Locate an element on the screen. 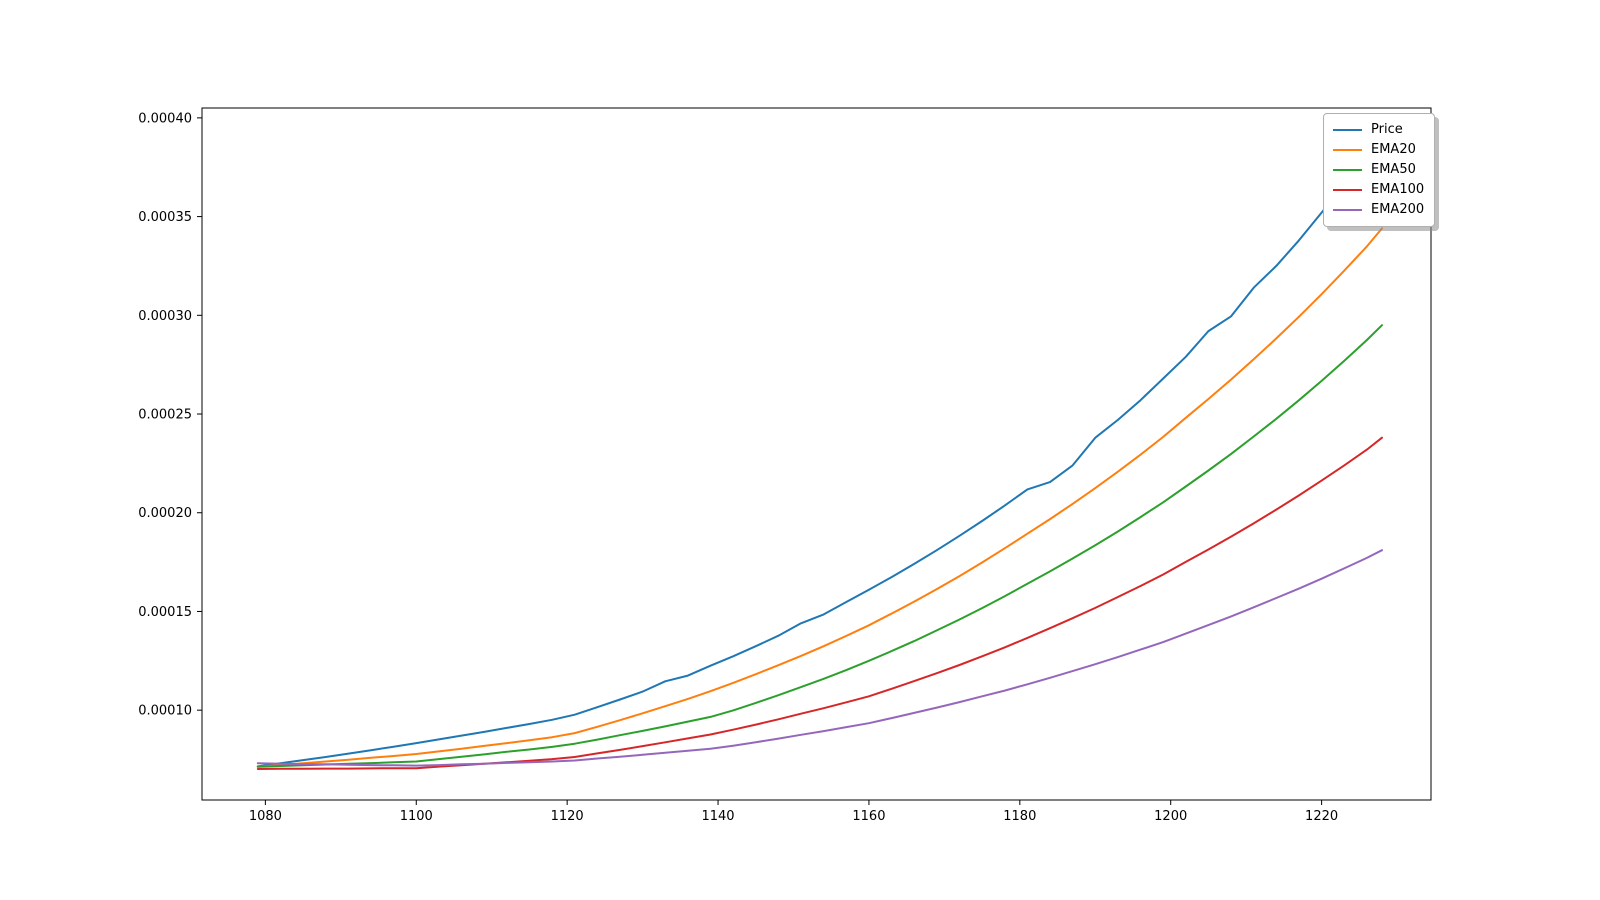  legend-item-ema100: EMA100 is located at coordinates (1378, 190).